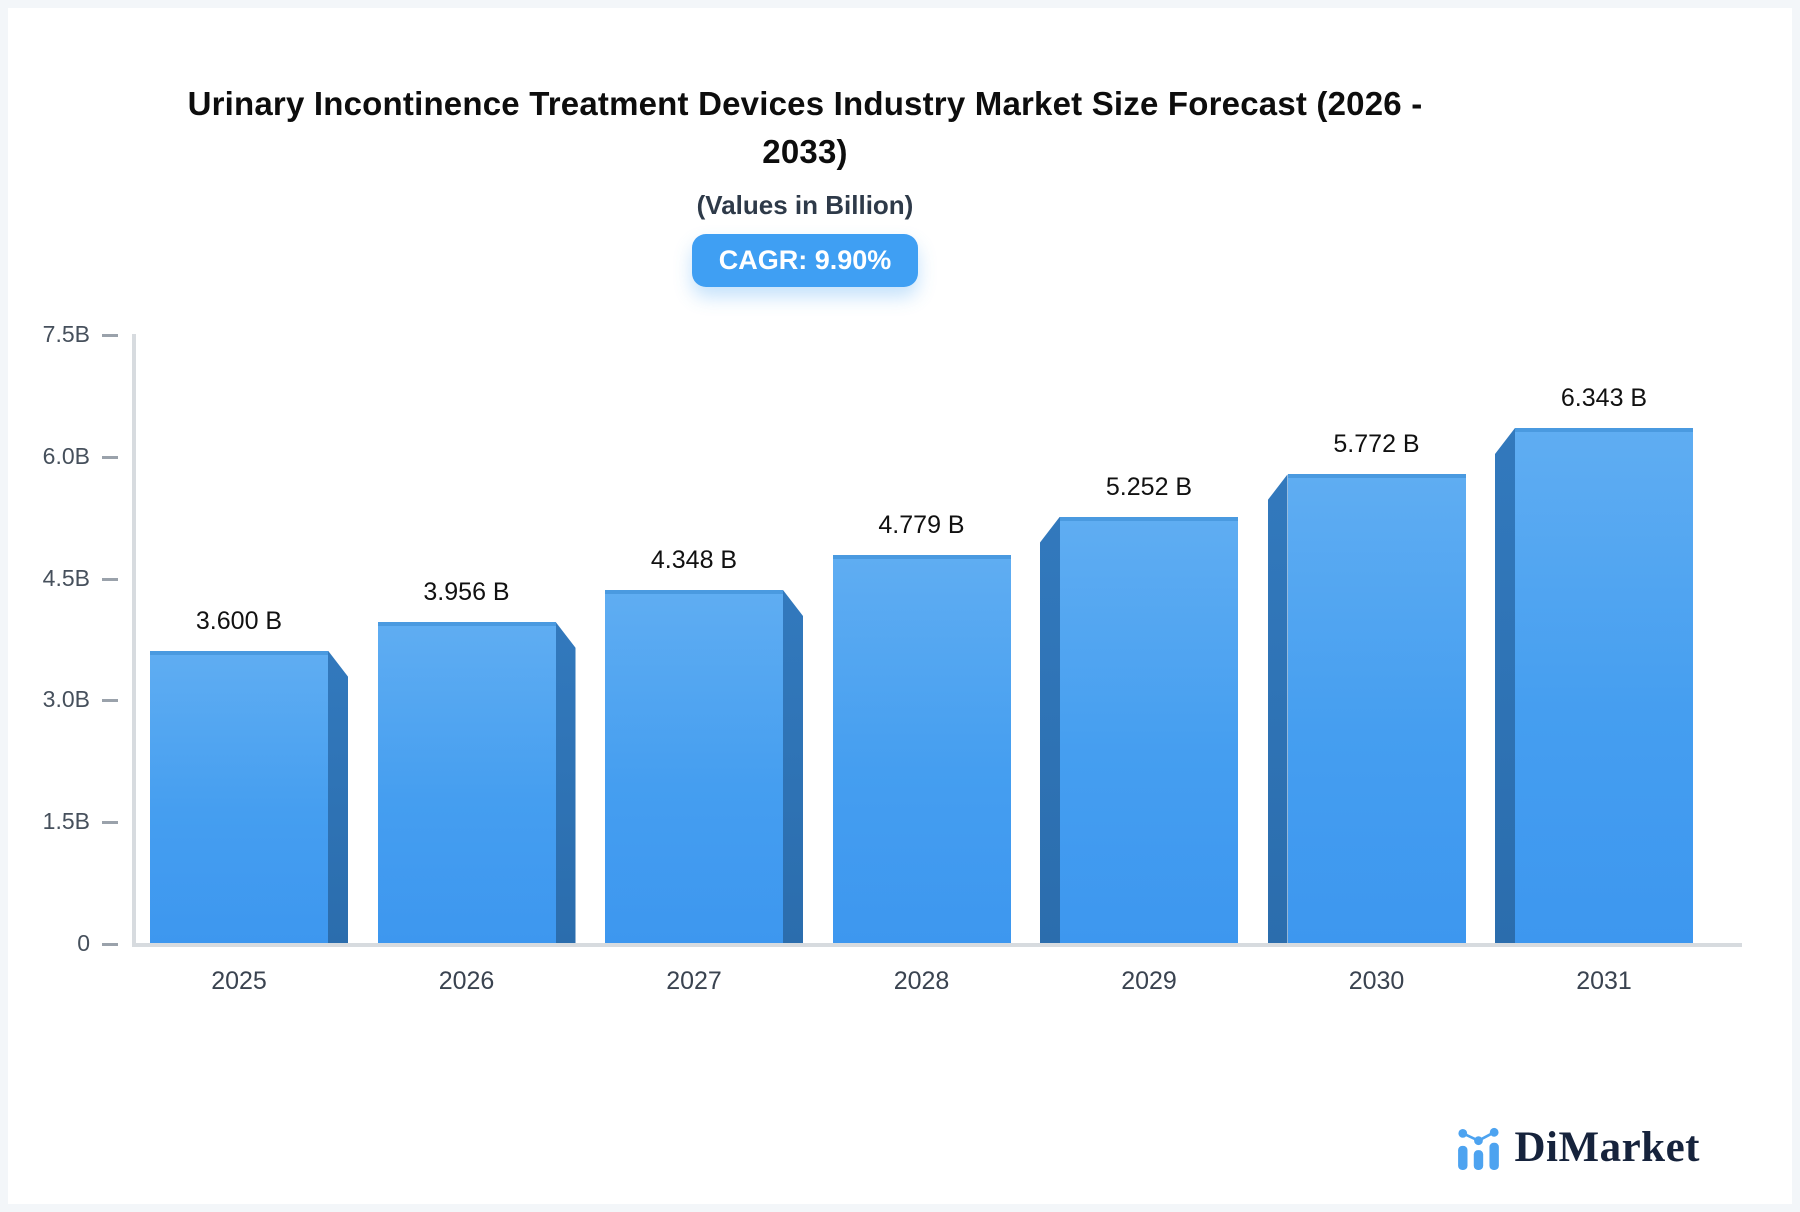 The width and height of the screenshot is (1800, 1212). What do you see at coordinates (921, 981) in the screenshot?
I see `x-axis-category-label: 2028` at bounding box center [921, 981].